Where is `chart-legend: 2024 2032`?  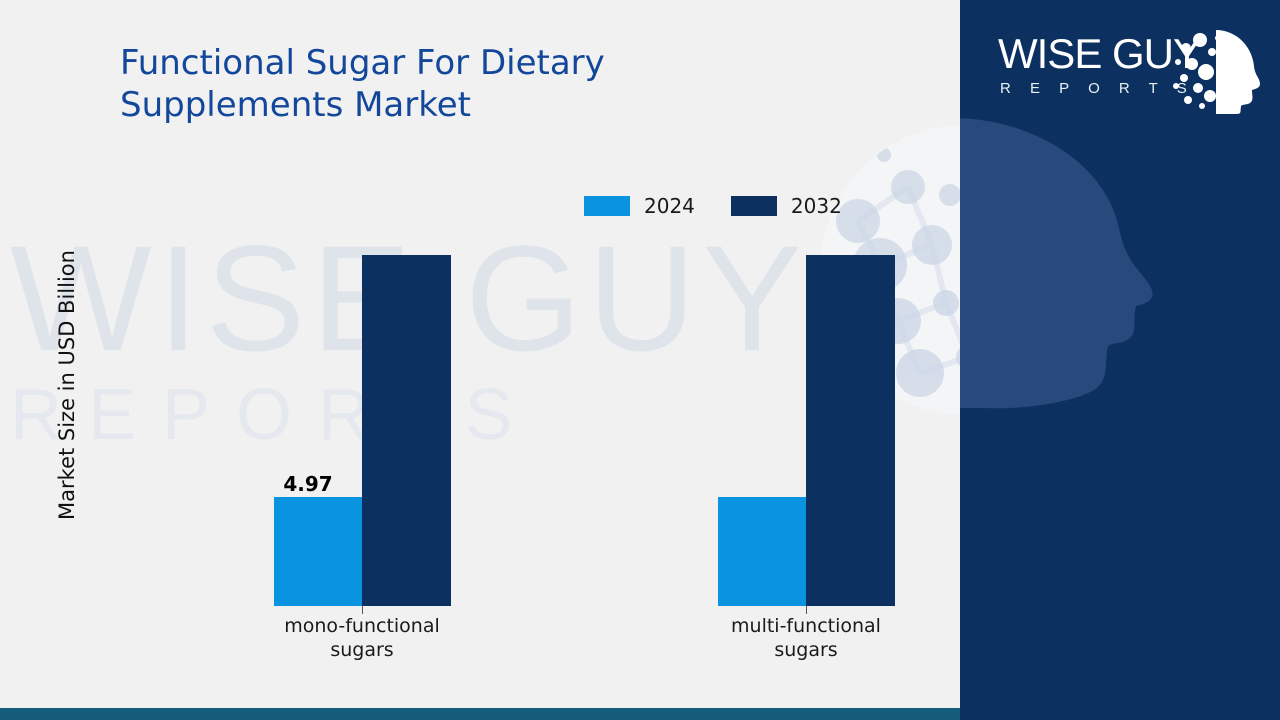 chart-legend: 2024 2032 is located at coordinates (713, 206).